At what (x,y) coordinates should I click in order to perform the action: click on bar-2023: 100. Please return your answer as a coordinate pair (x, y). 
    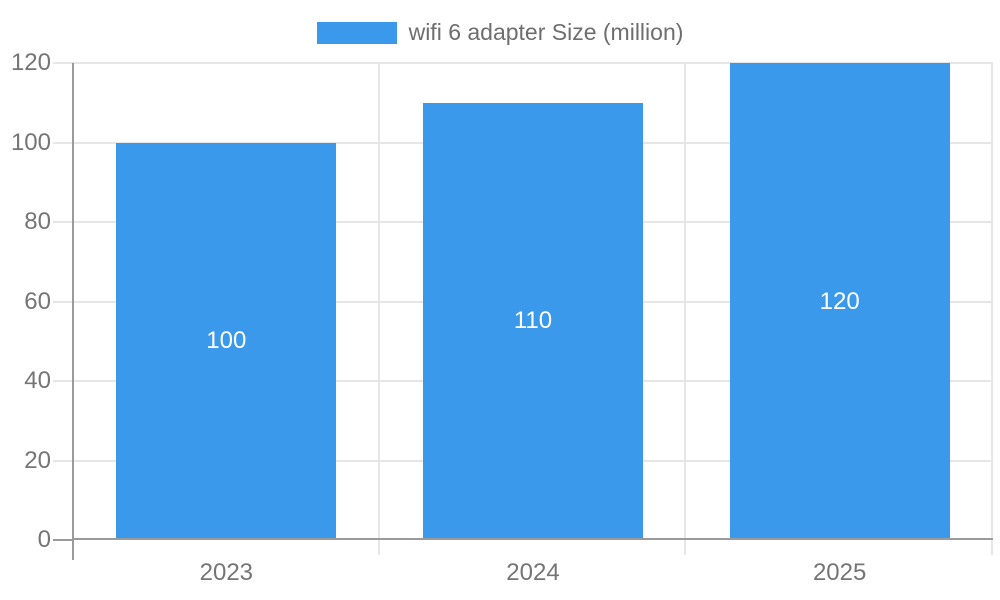
    Looking at the image, I should click on (226, 341).